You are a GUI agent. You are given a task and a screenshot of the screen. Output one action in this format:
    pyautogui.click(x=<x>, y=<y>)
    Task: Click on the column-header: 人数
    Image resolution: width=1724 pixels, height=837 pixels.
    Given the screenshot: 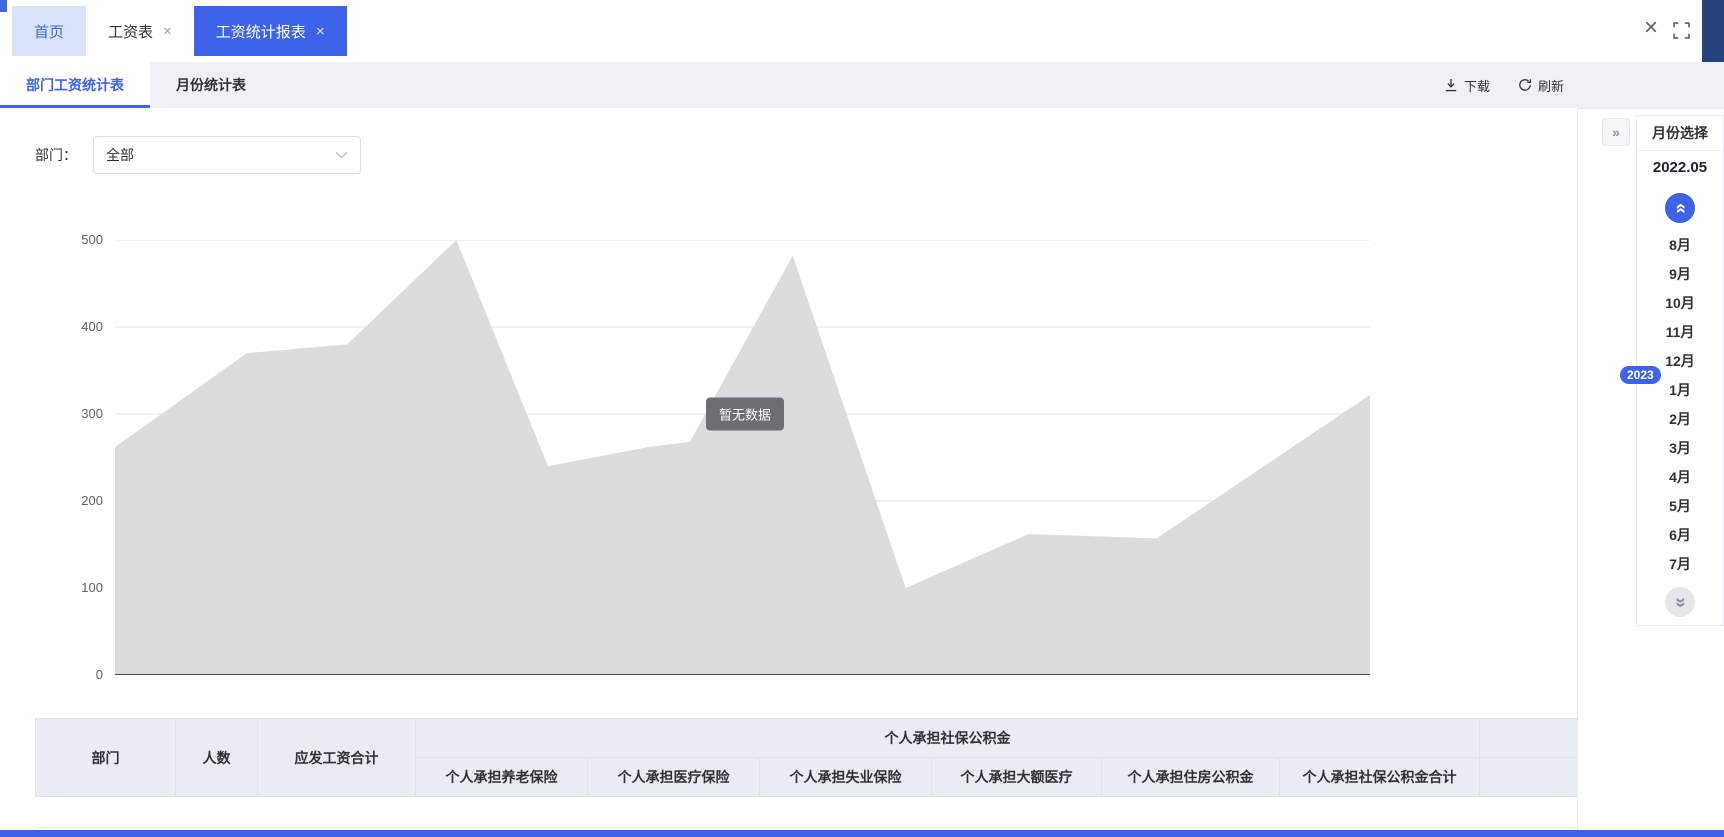 What is the action you would take?
    pyautogui.click(x=216, y=757)
    